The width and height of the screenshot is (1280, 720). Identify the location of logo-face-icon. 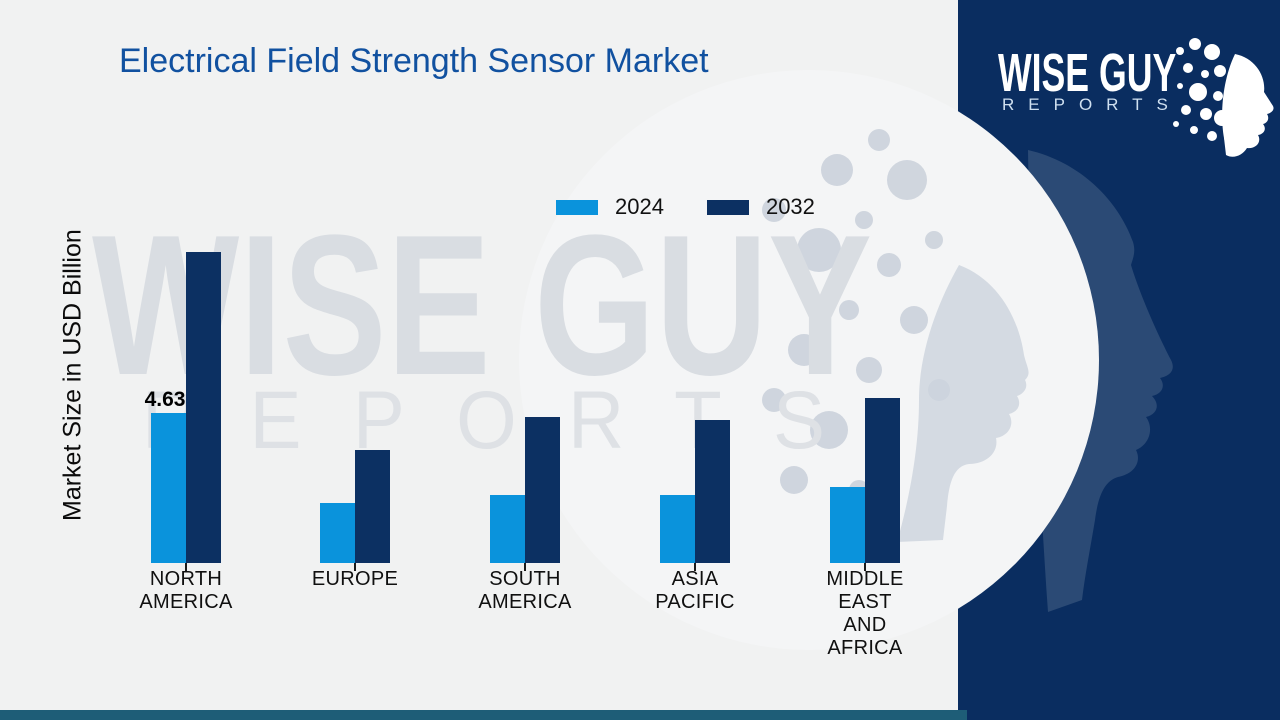
(1223, 97).